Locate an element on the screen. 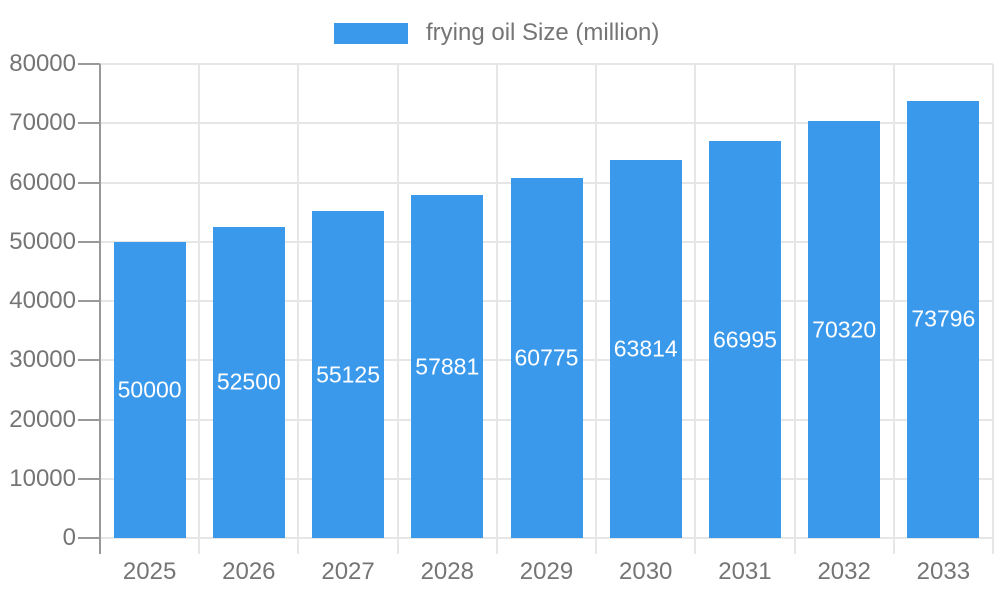 The width and height of the screenshot is (1000, 600). y-axis-tick-label: 50000 is located at coordinates (42, 241).